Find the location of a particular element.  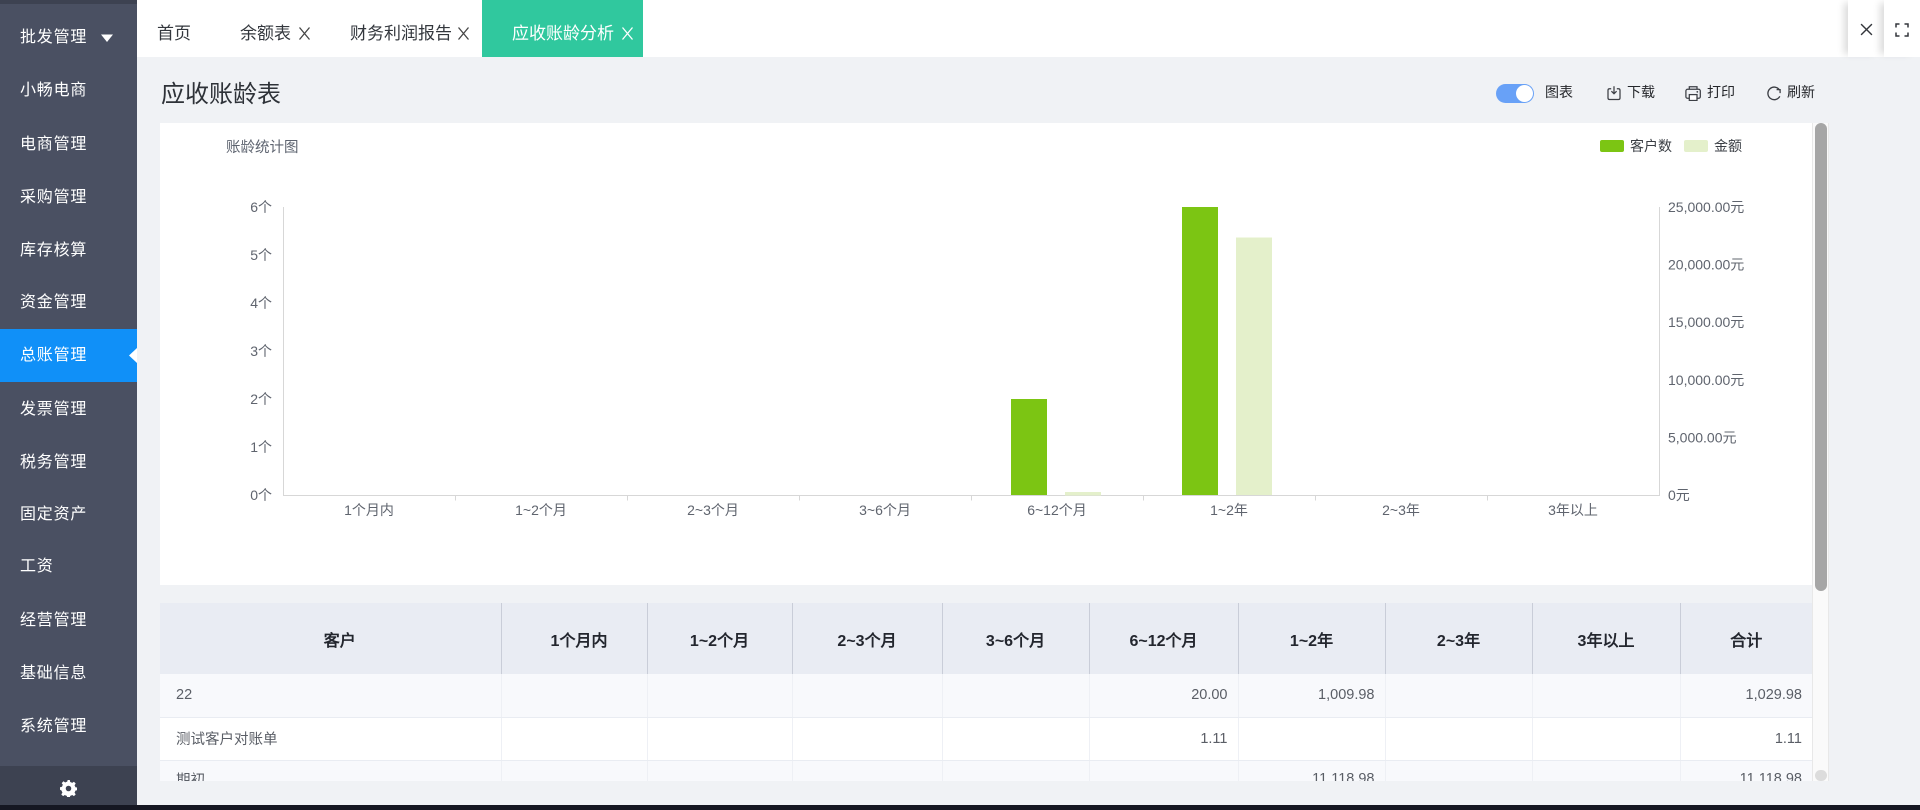

svg-text: 25,000.00元 is located at coordinates (1706, 207).